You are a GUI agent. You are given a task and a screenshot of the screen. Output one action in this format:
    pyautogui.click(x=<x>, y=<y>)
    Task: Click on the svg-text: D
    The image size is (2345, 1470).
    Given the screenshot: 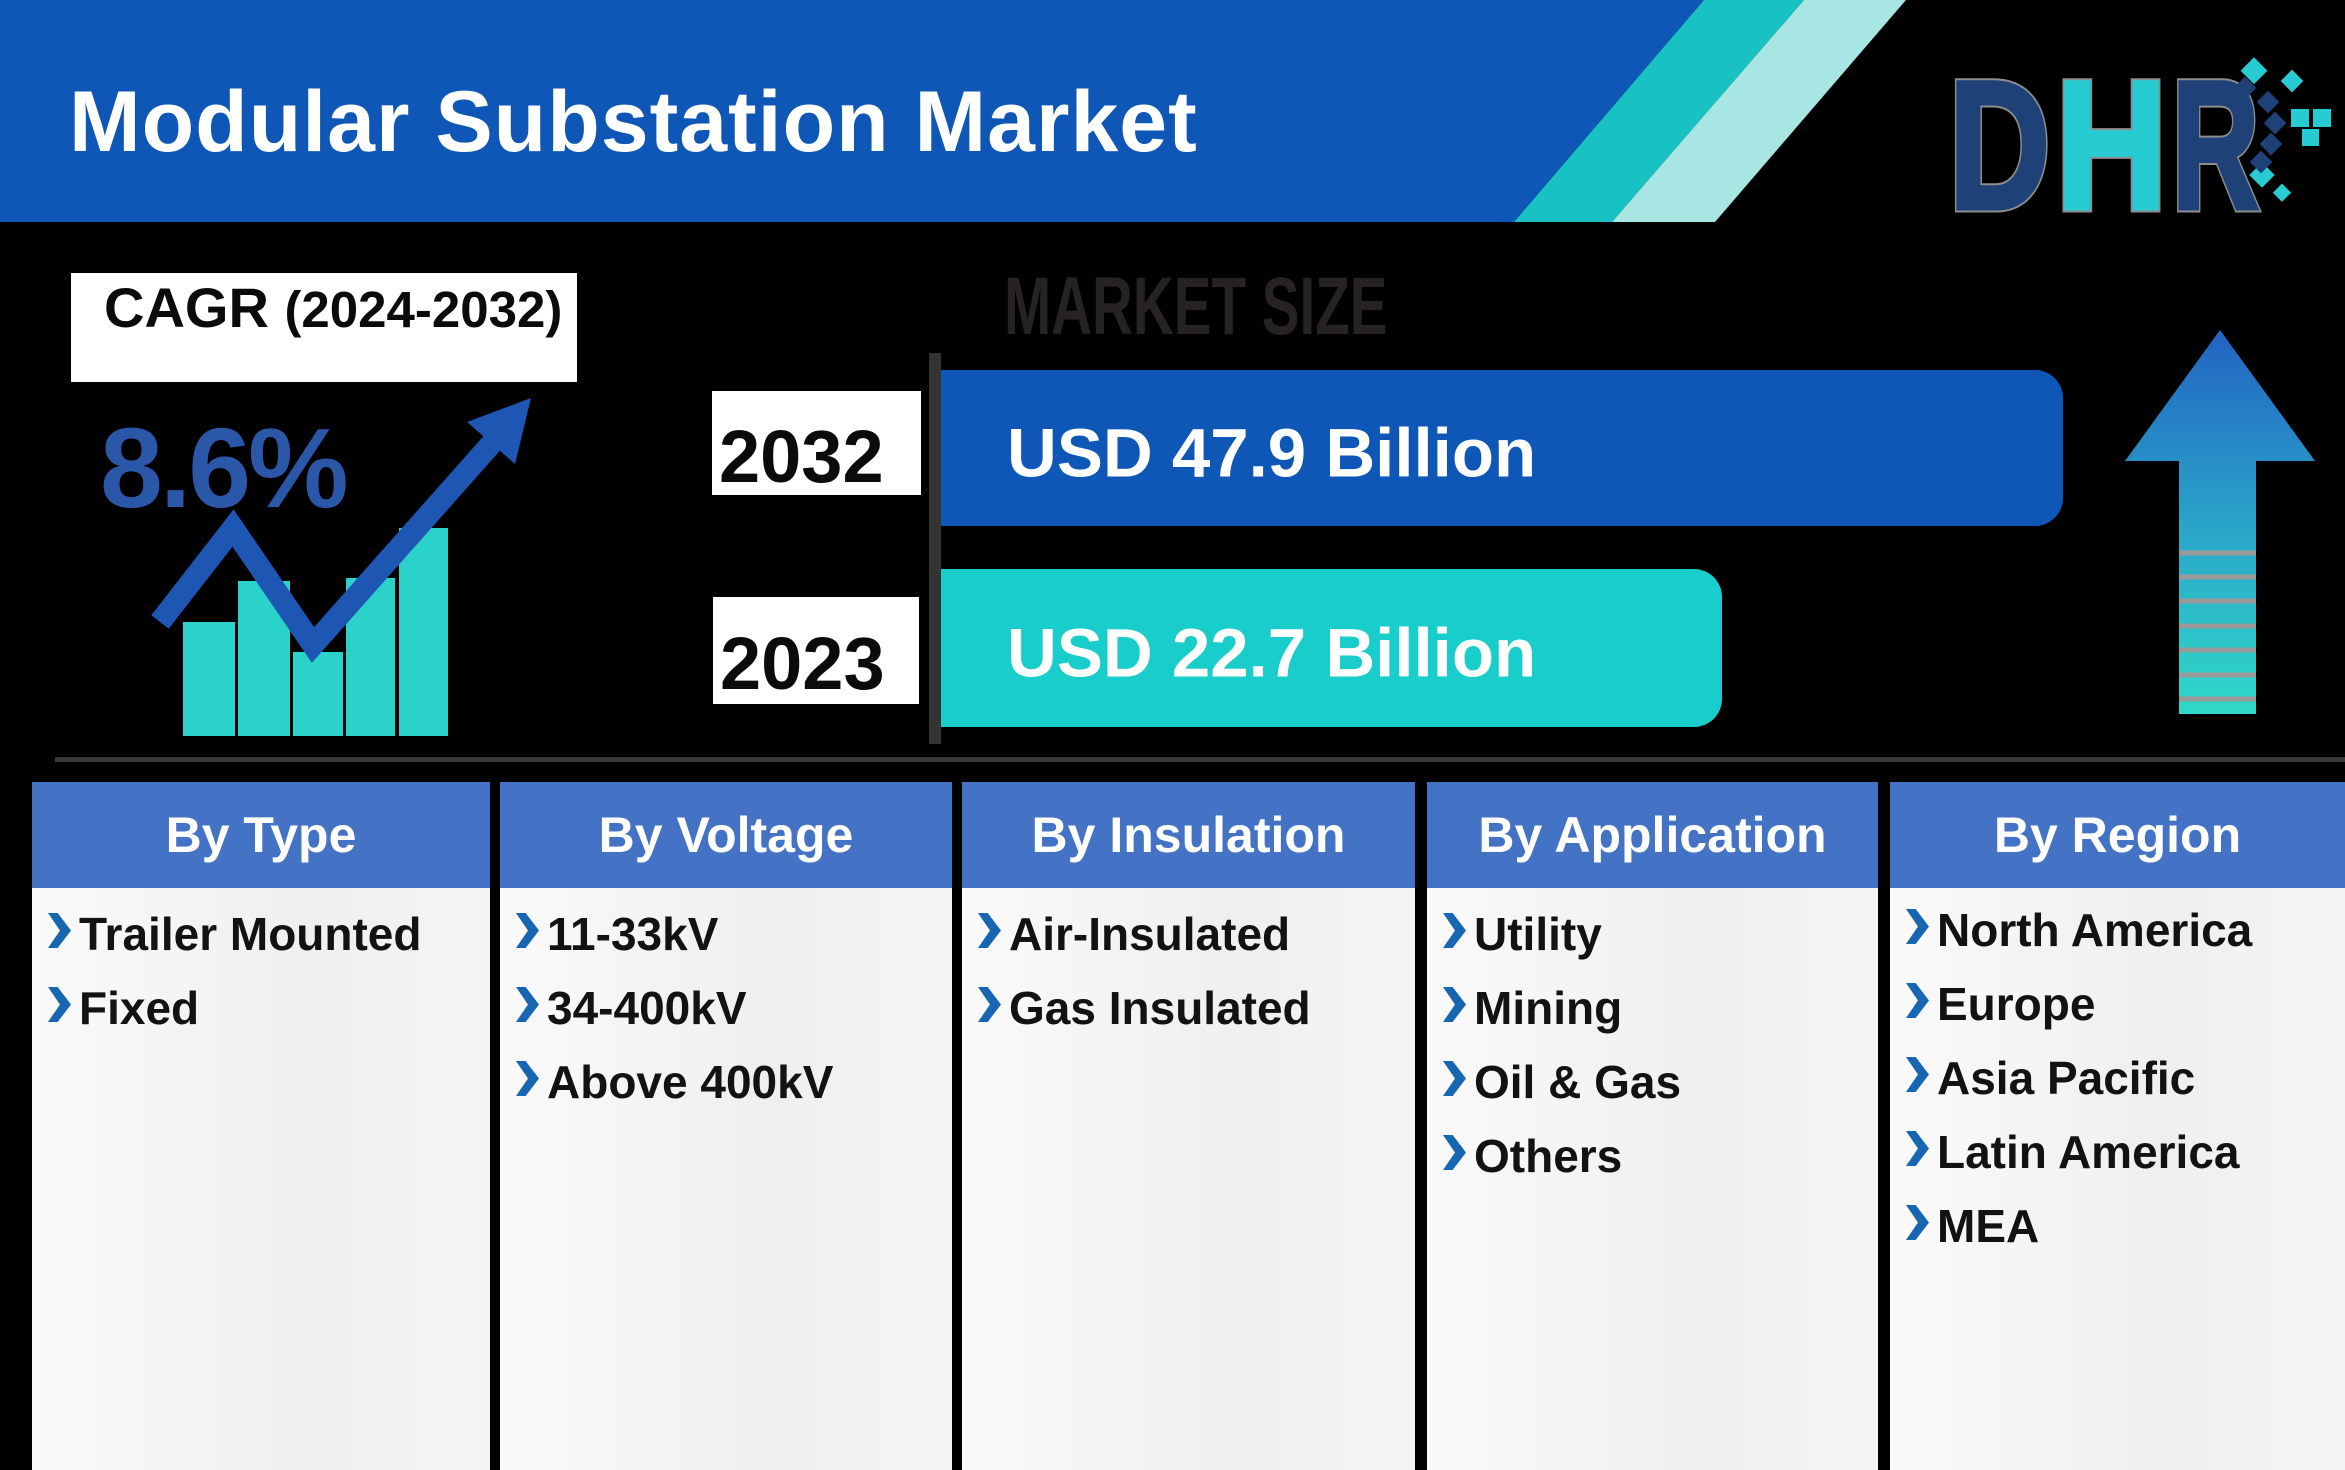 What is the action you would take?
    pyautogui.click(x=1999, y=145)
    